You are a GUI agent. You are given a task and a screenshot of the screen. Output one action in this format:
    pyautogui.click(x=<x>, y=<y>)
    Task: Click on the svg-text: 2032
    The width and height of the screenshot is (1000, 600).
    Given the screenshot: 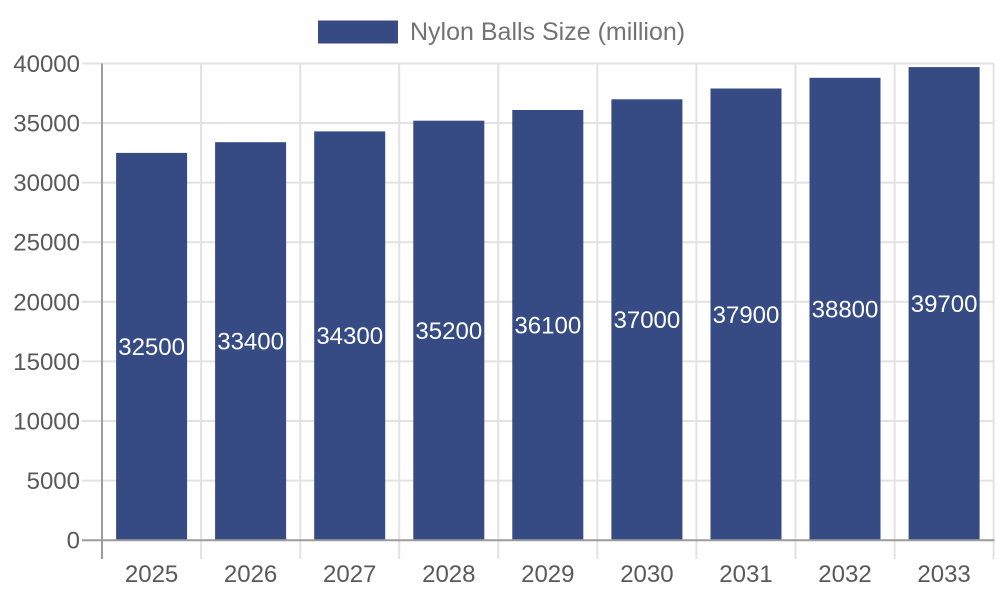 What is the action you would take?
    pyautogui.click(x=844, y=574)
    